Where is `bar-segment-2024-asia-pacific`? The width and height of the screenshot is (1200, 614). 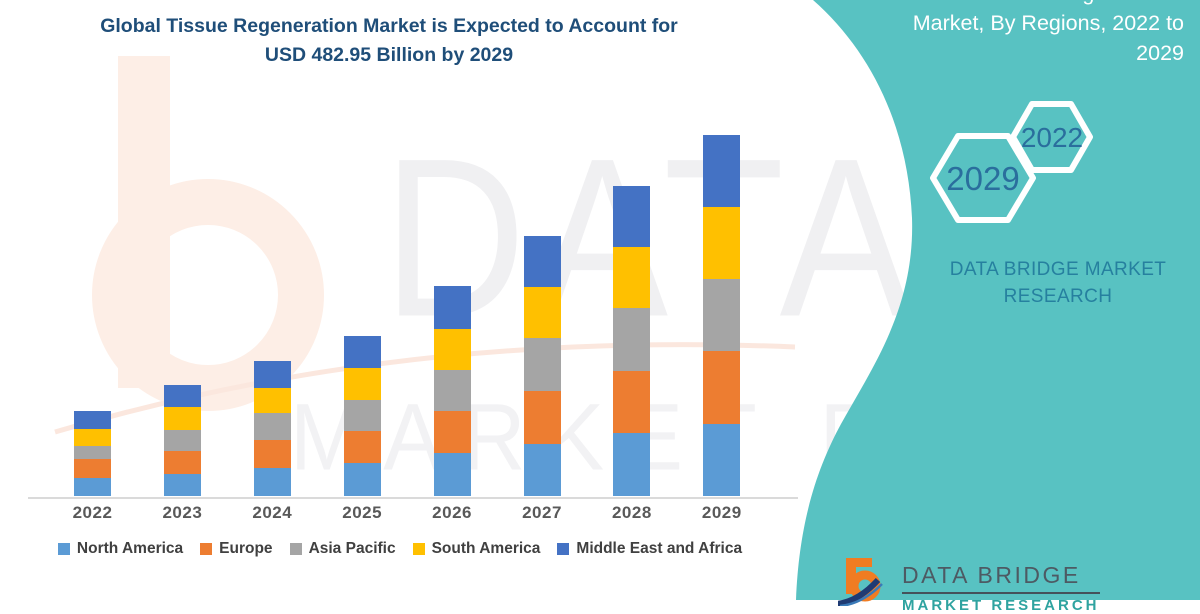
bar-segment-2024-asia-pacific is located at coordinates (272, 426).